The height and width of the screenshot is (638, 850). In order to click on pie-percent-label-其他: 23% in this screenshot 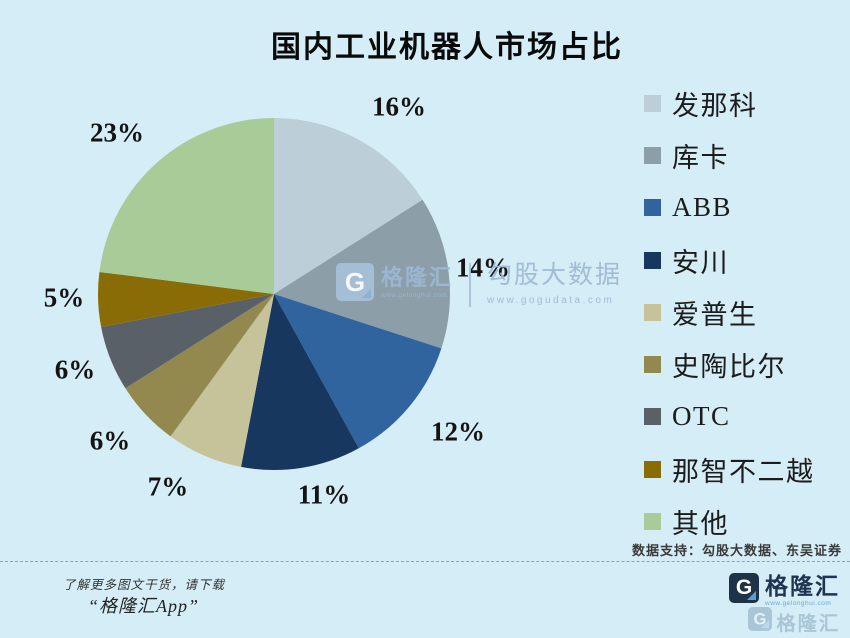, I will do `click(117, 132)`.